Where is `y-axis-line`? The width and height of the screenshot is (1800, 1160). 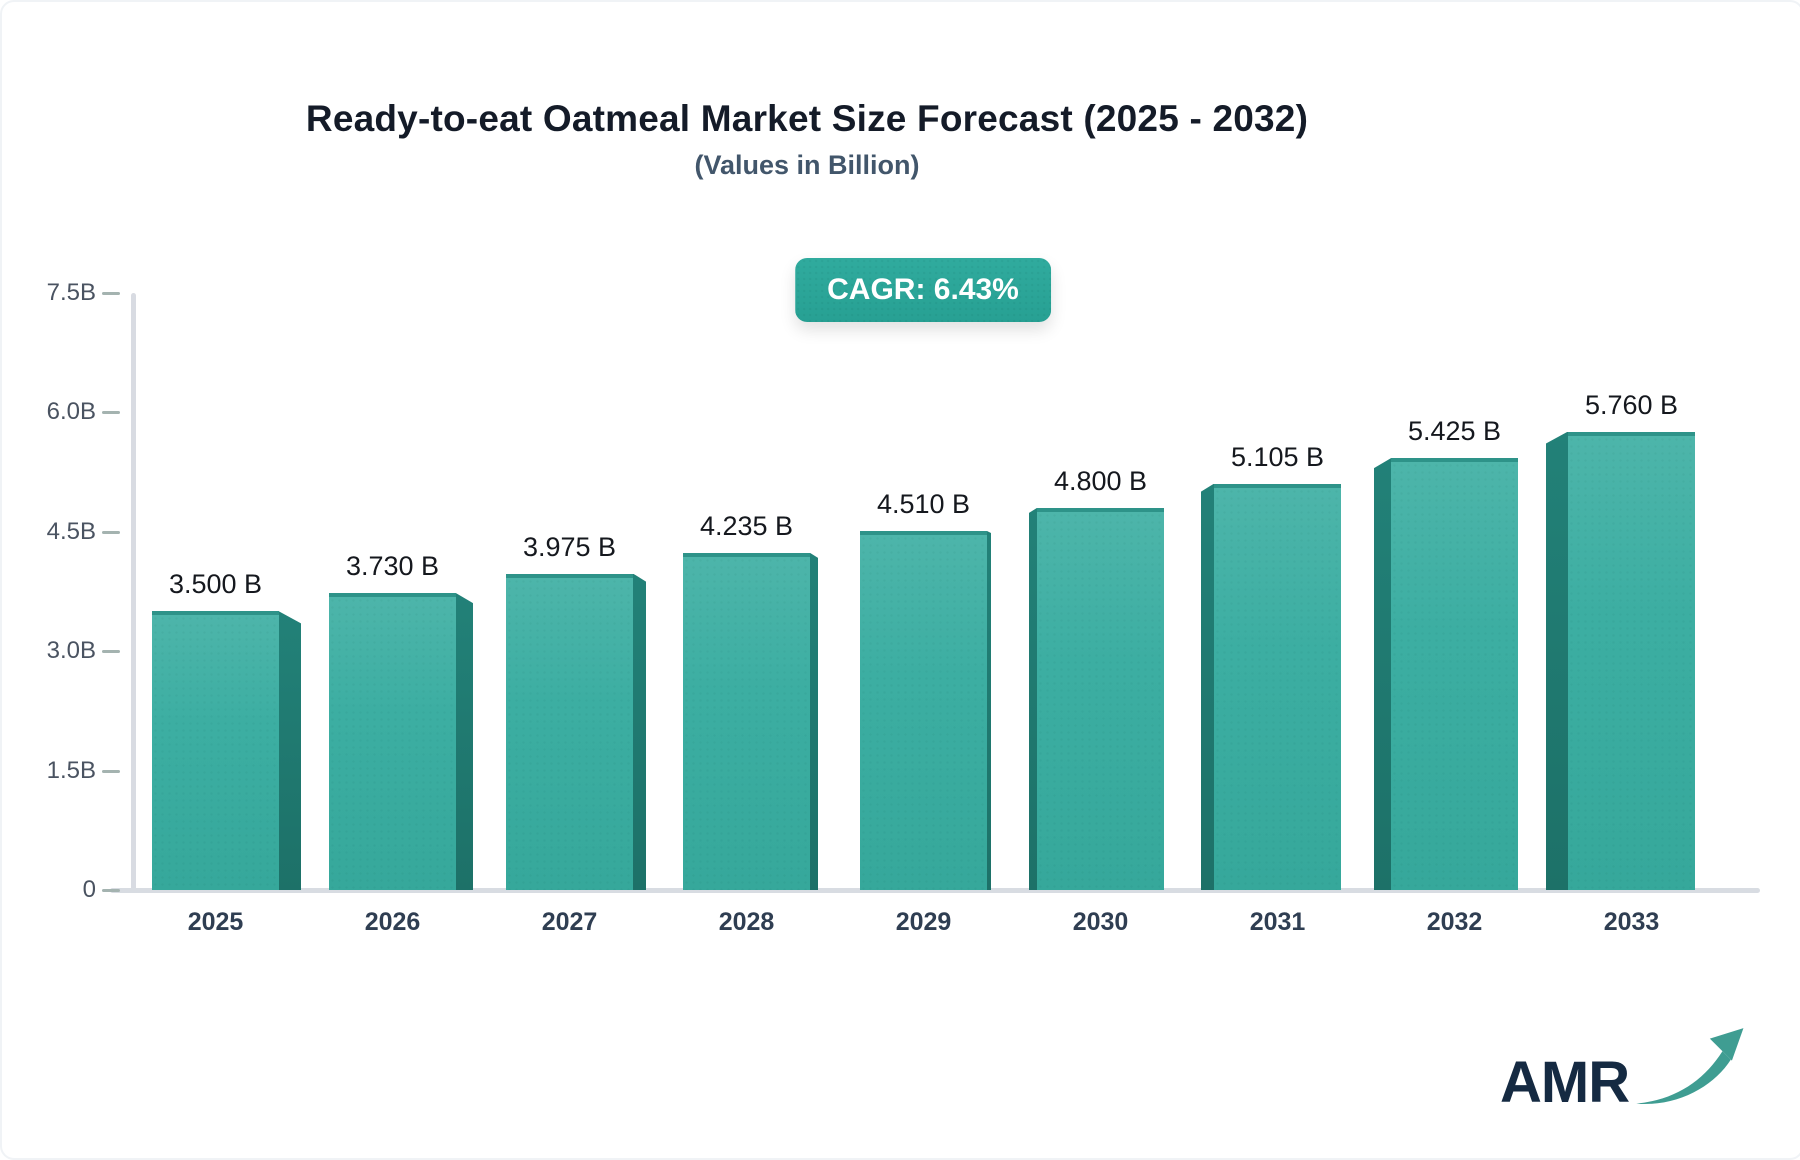 y-axis-line is located at coordinates (133, 591).